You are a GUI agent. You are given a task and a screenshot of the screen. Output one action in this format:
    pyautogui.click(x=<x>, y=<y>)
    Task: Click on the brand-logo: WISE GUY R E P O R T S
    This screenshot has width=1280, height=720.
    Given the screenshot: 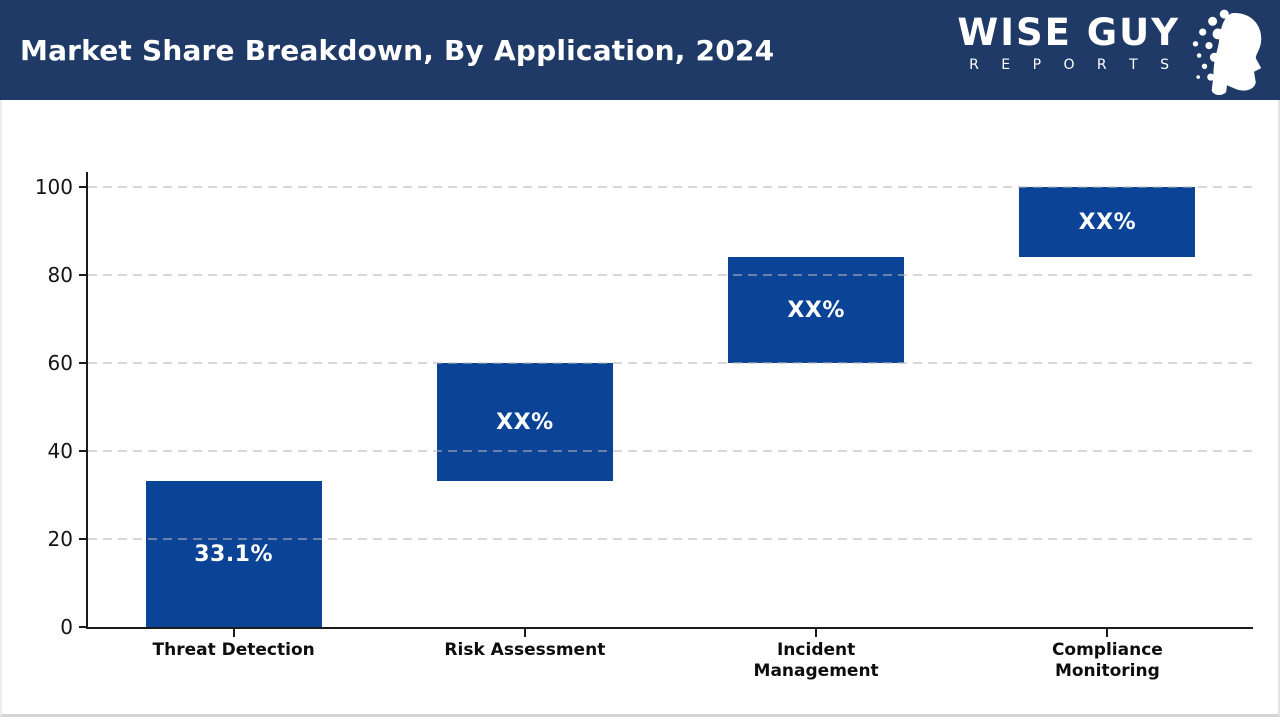 What is the action you would take?
    pyautogui.click(x=1068, y=43)
    